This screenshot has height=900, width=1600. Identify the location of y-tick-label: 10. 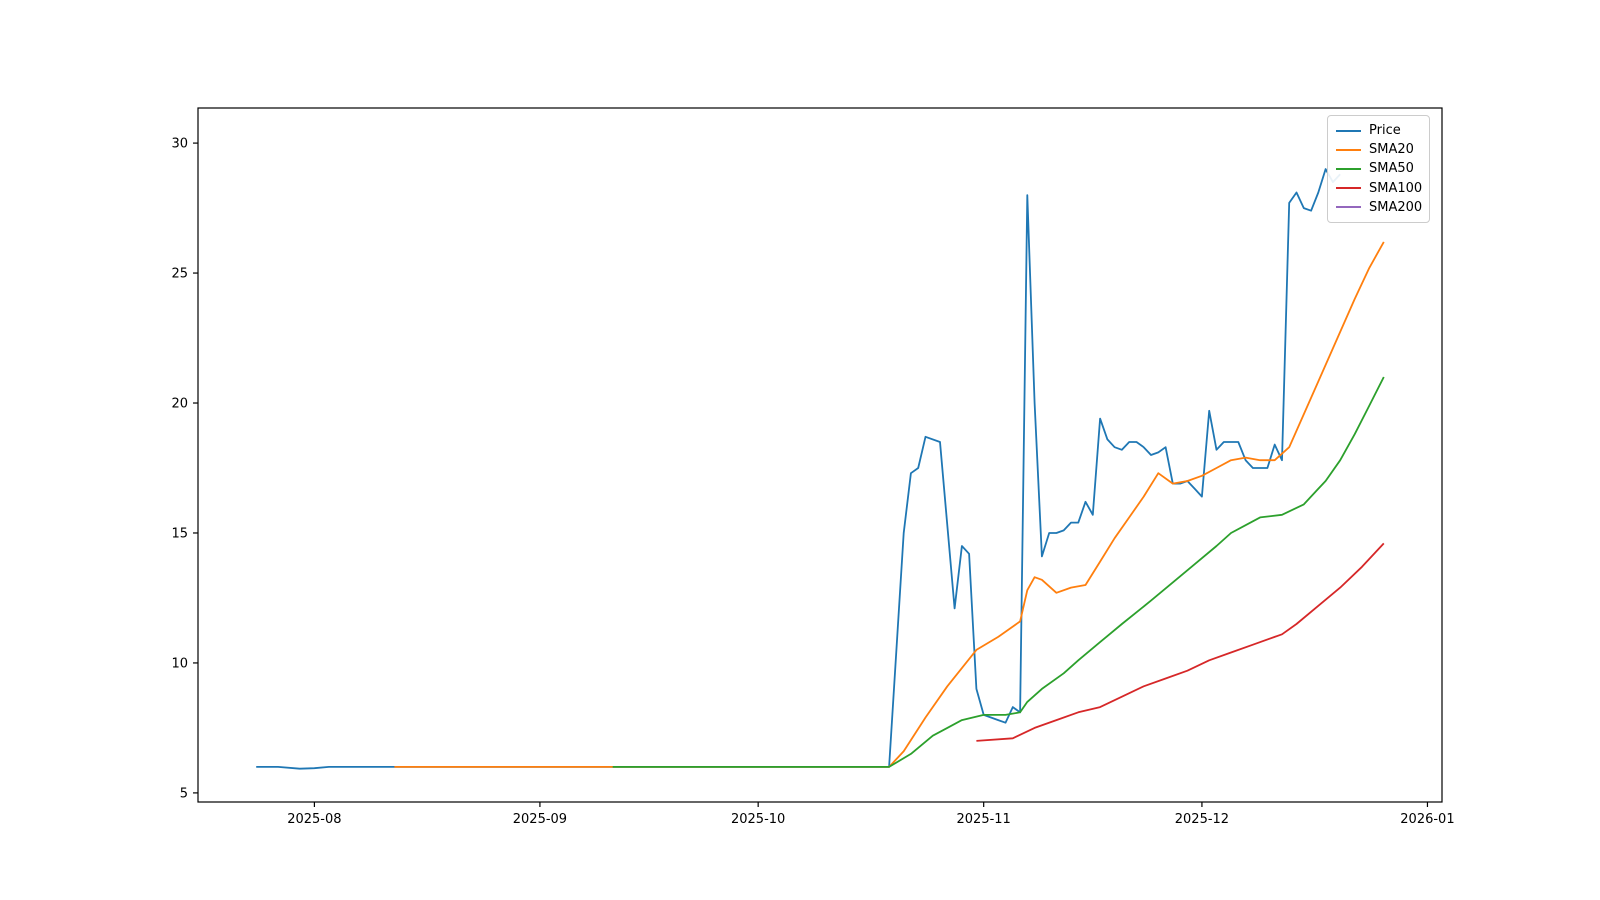
(179, 663).